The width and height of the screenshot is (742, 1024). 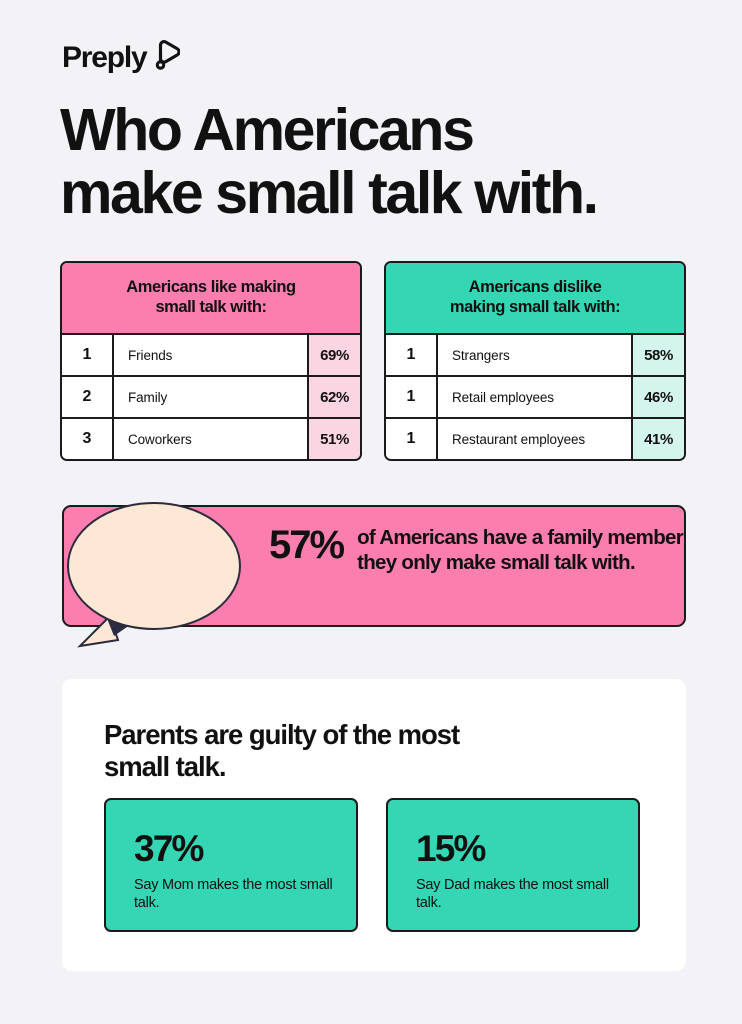 I want to click on rank-cell: 3, so click(x=88, y=439).